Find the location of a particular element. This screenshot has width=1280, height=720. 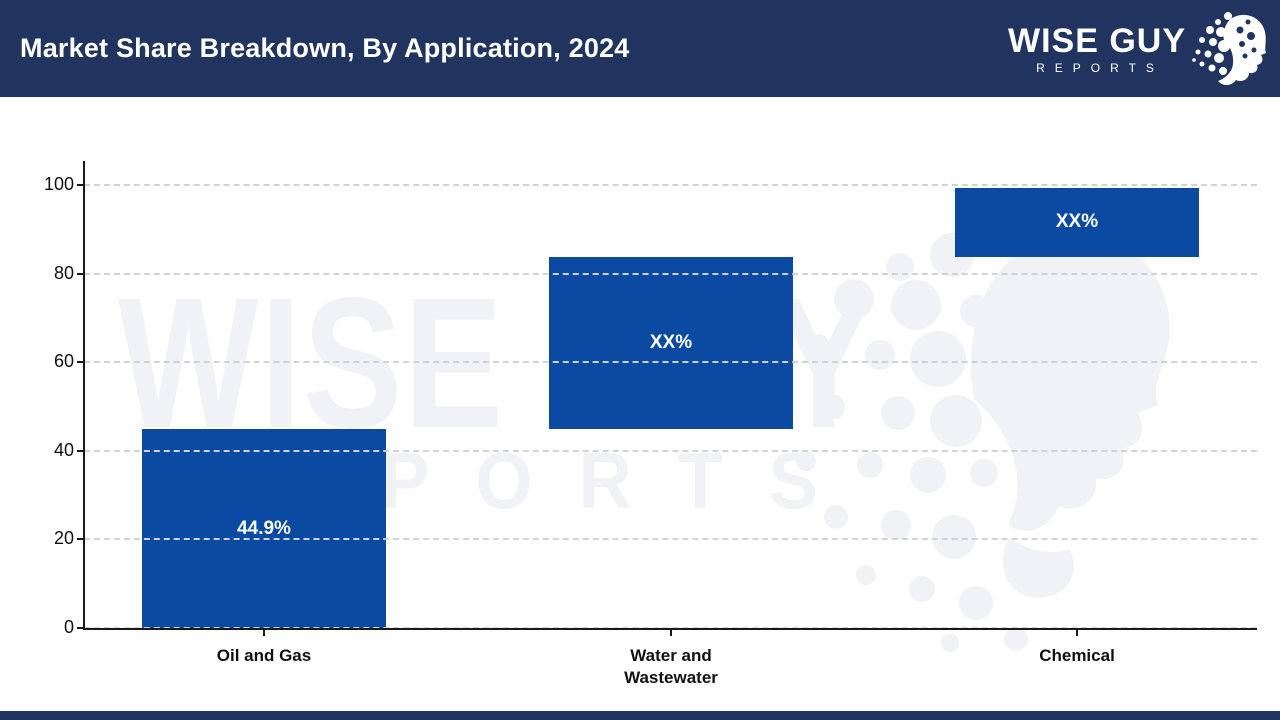

x-category-label-line: Oil and Gas is located at coordinates (264, 655).